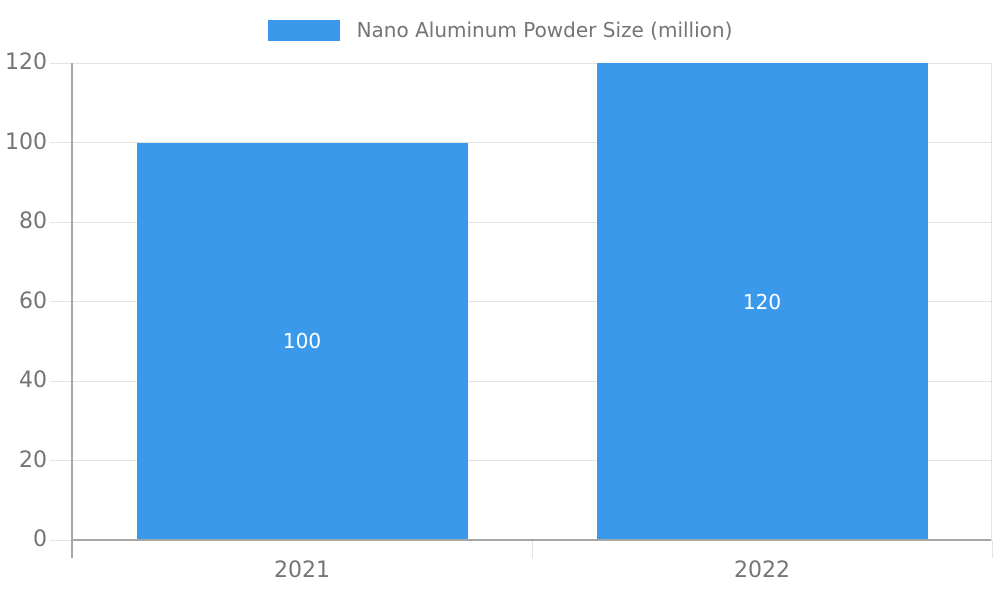  I want to click on plot-right-border, so click(991, 302).